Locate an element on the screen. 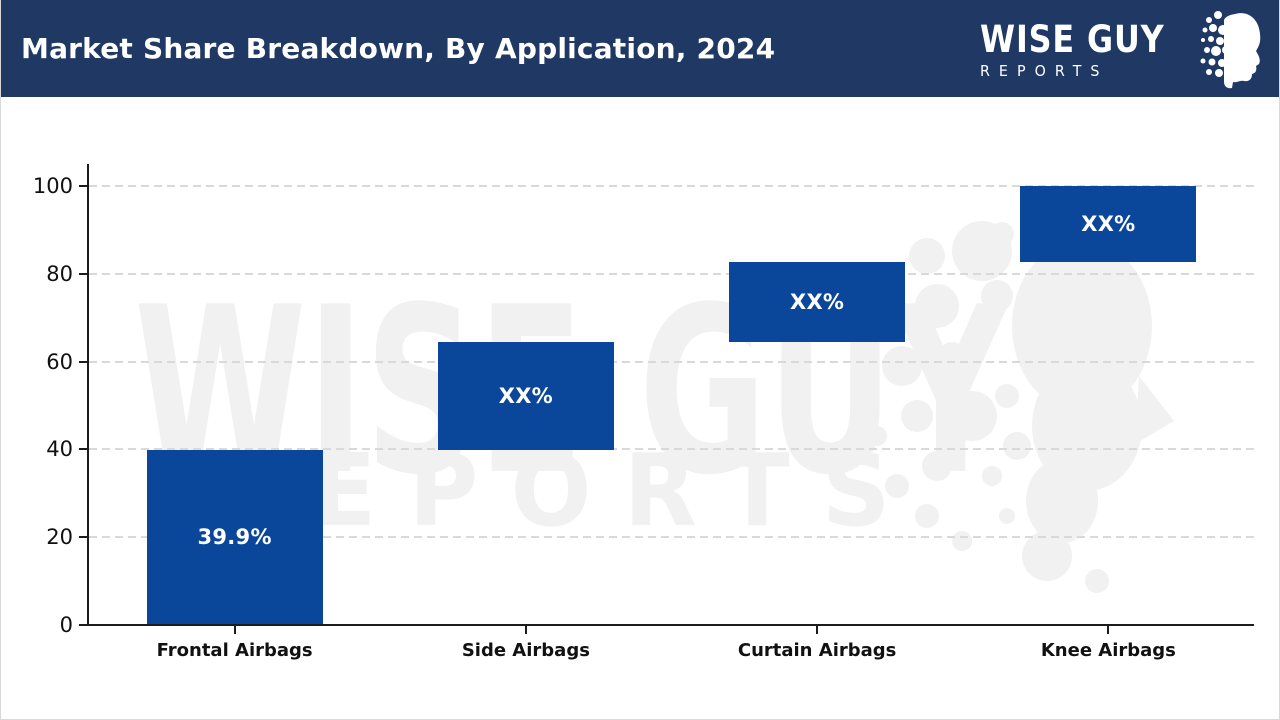  y-tick-label: 20 is located at coordinates (59, 537).